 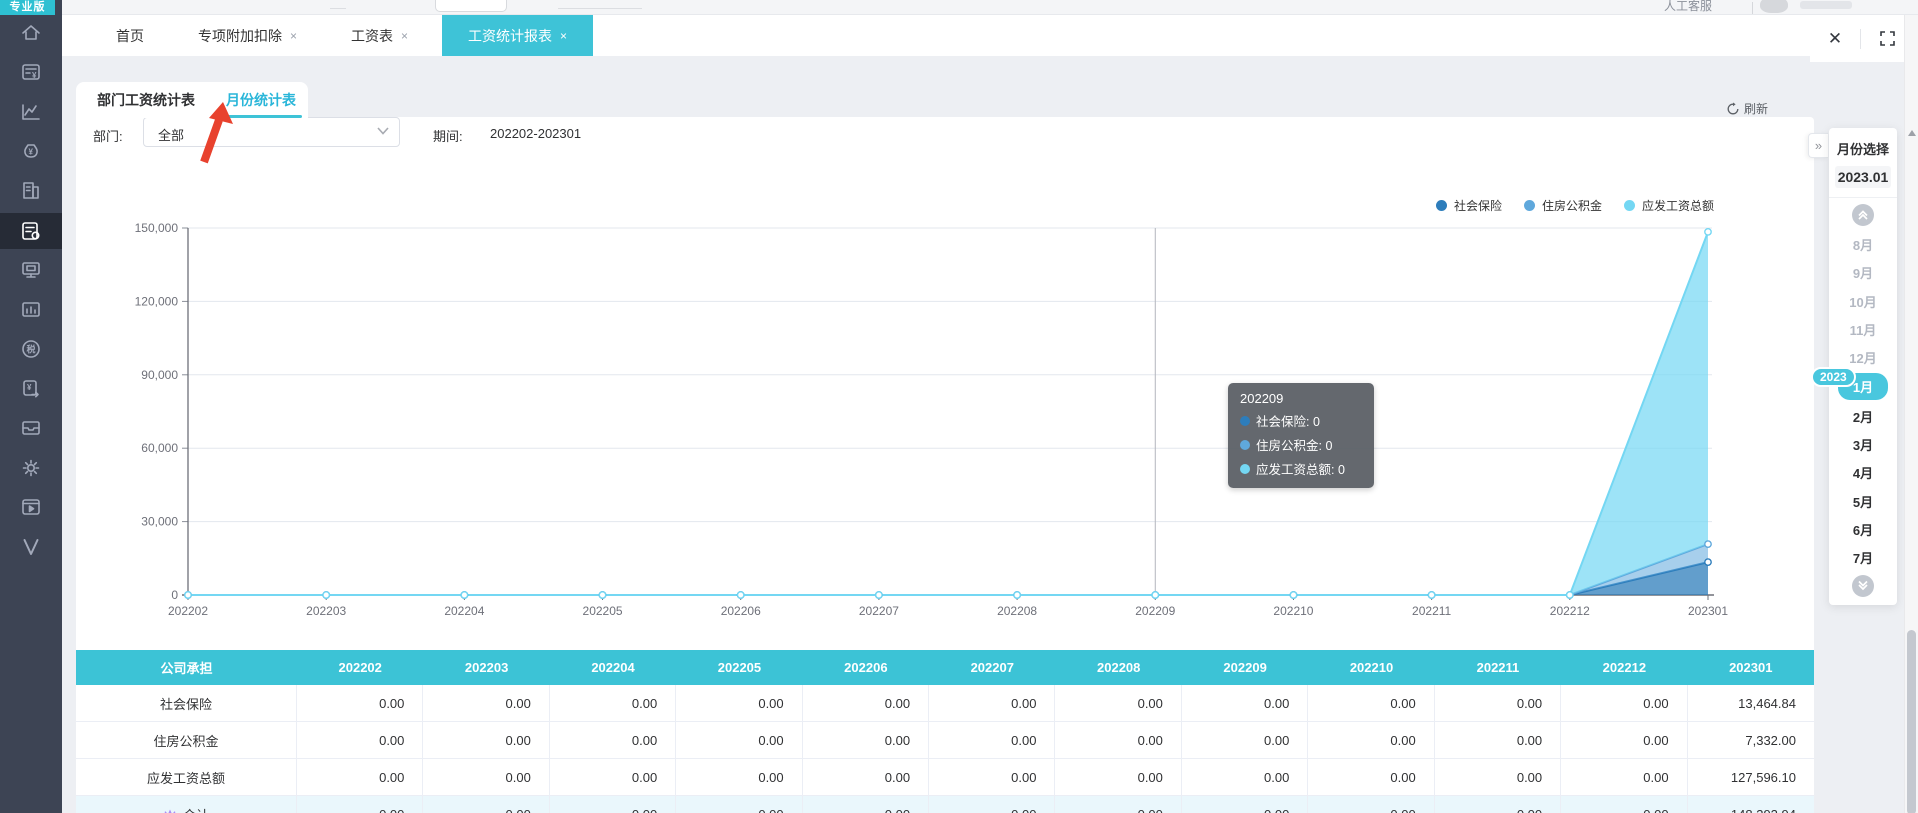 I want to click on invoices-icon, so click(x=31, y=191).